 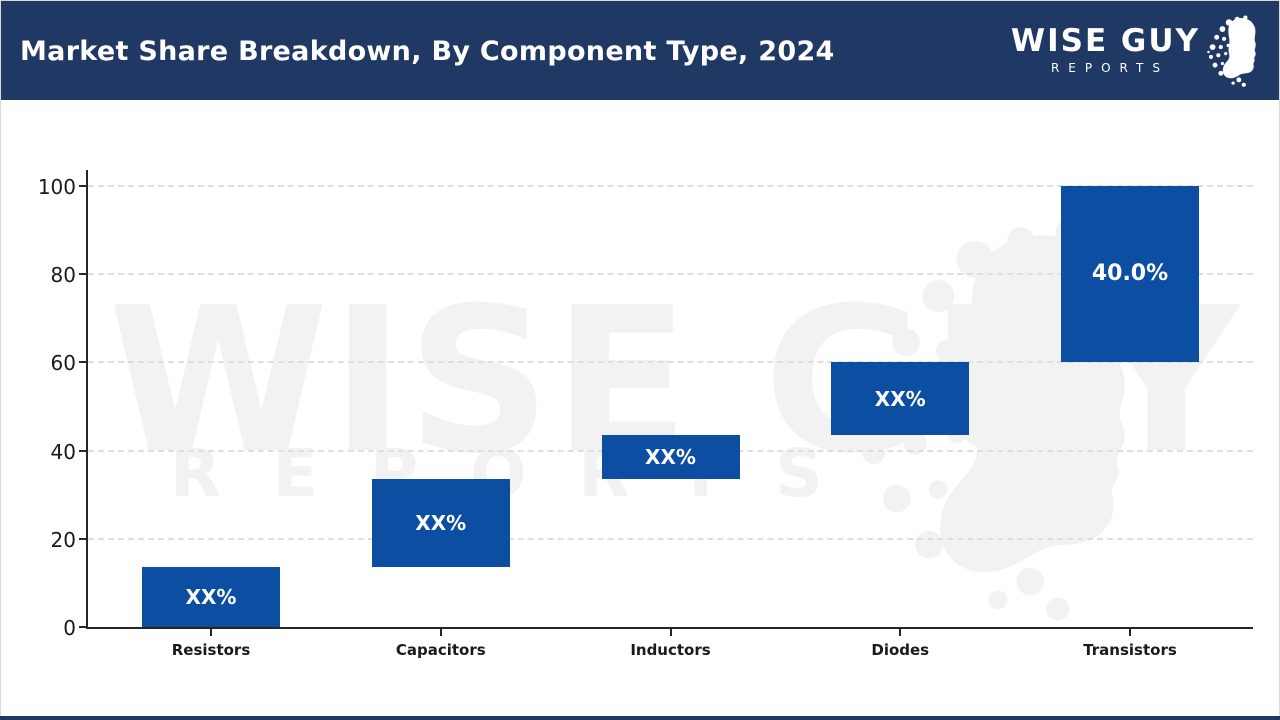 I want to click on footer-accent-strip, so click(x=640, y=718).